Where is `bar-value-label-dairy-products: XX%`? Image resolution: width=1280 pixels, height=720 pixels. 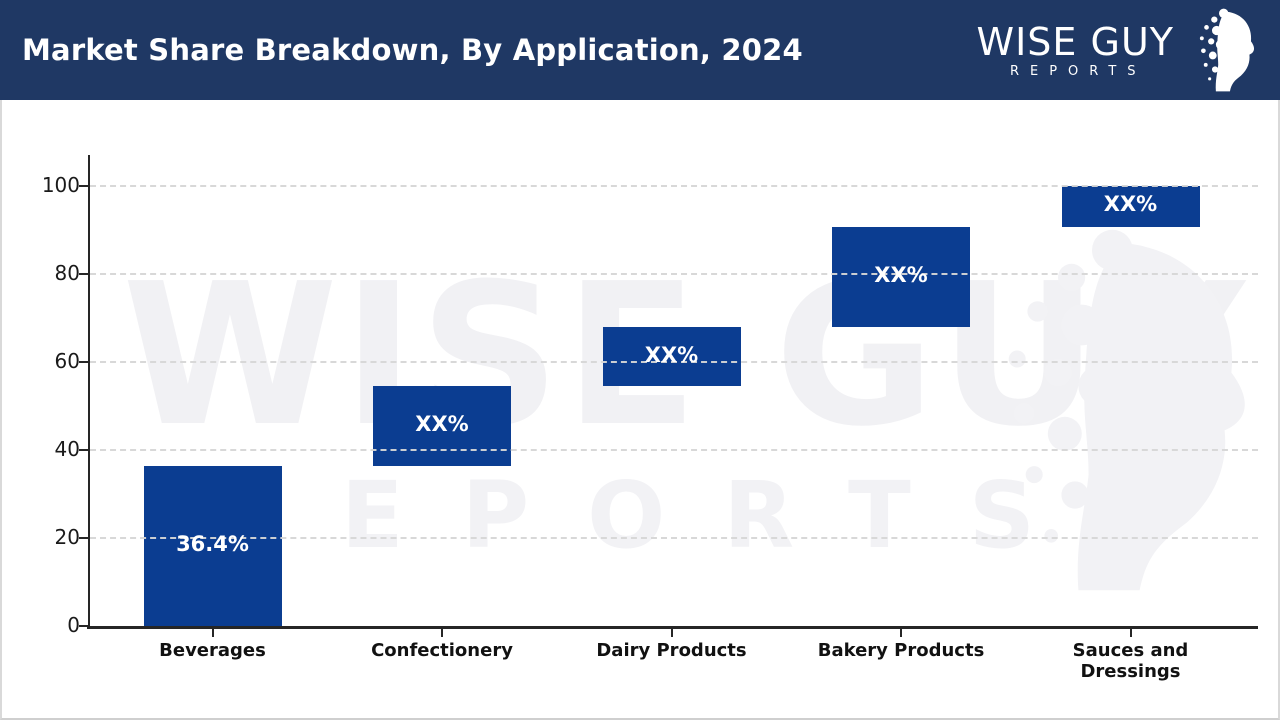 bar-value-label-dairy-products: XX% is located at coordinates (671, 354).